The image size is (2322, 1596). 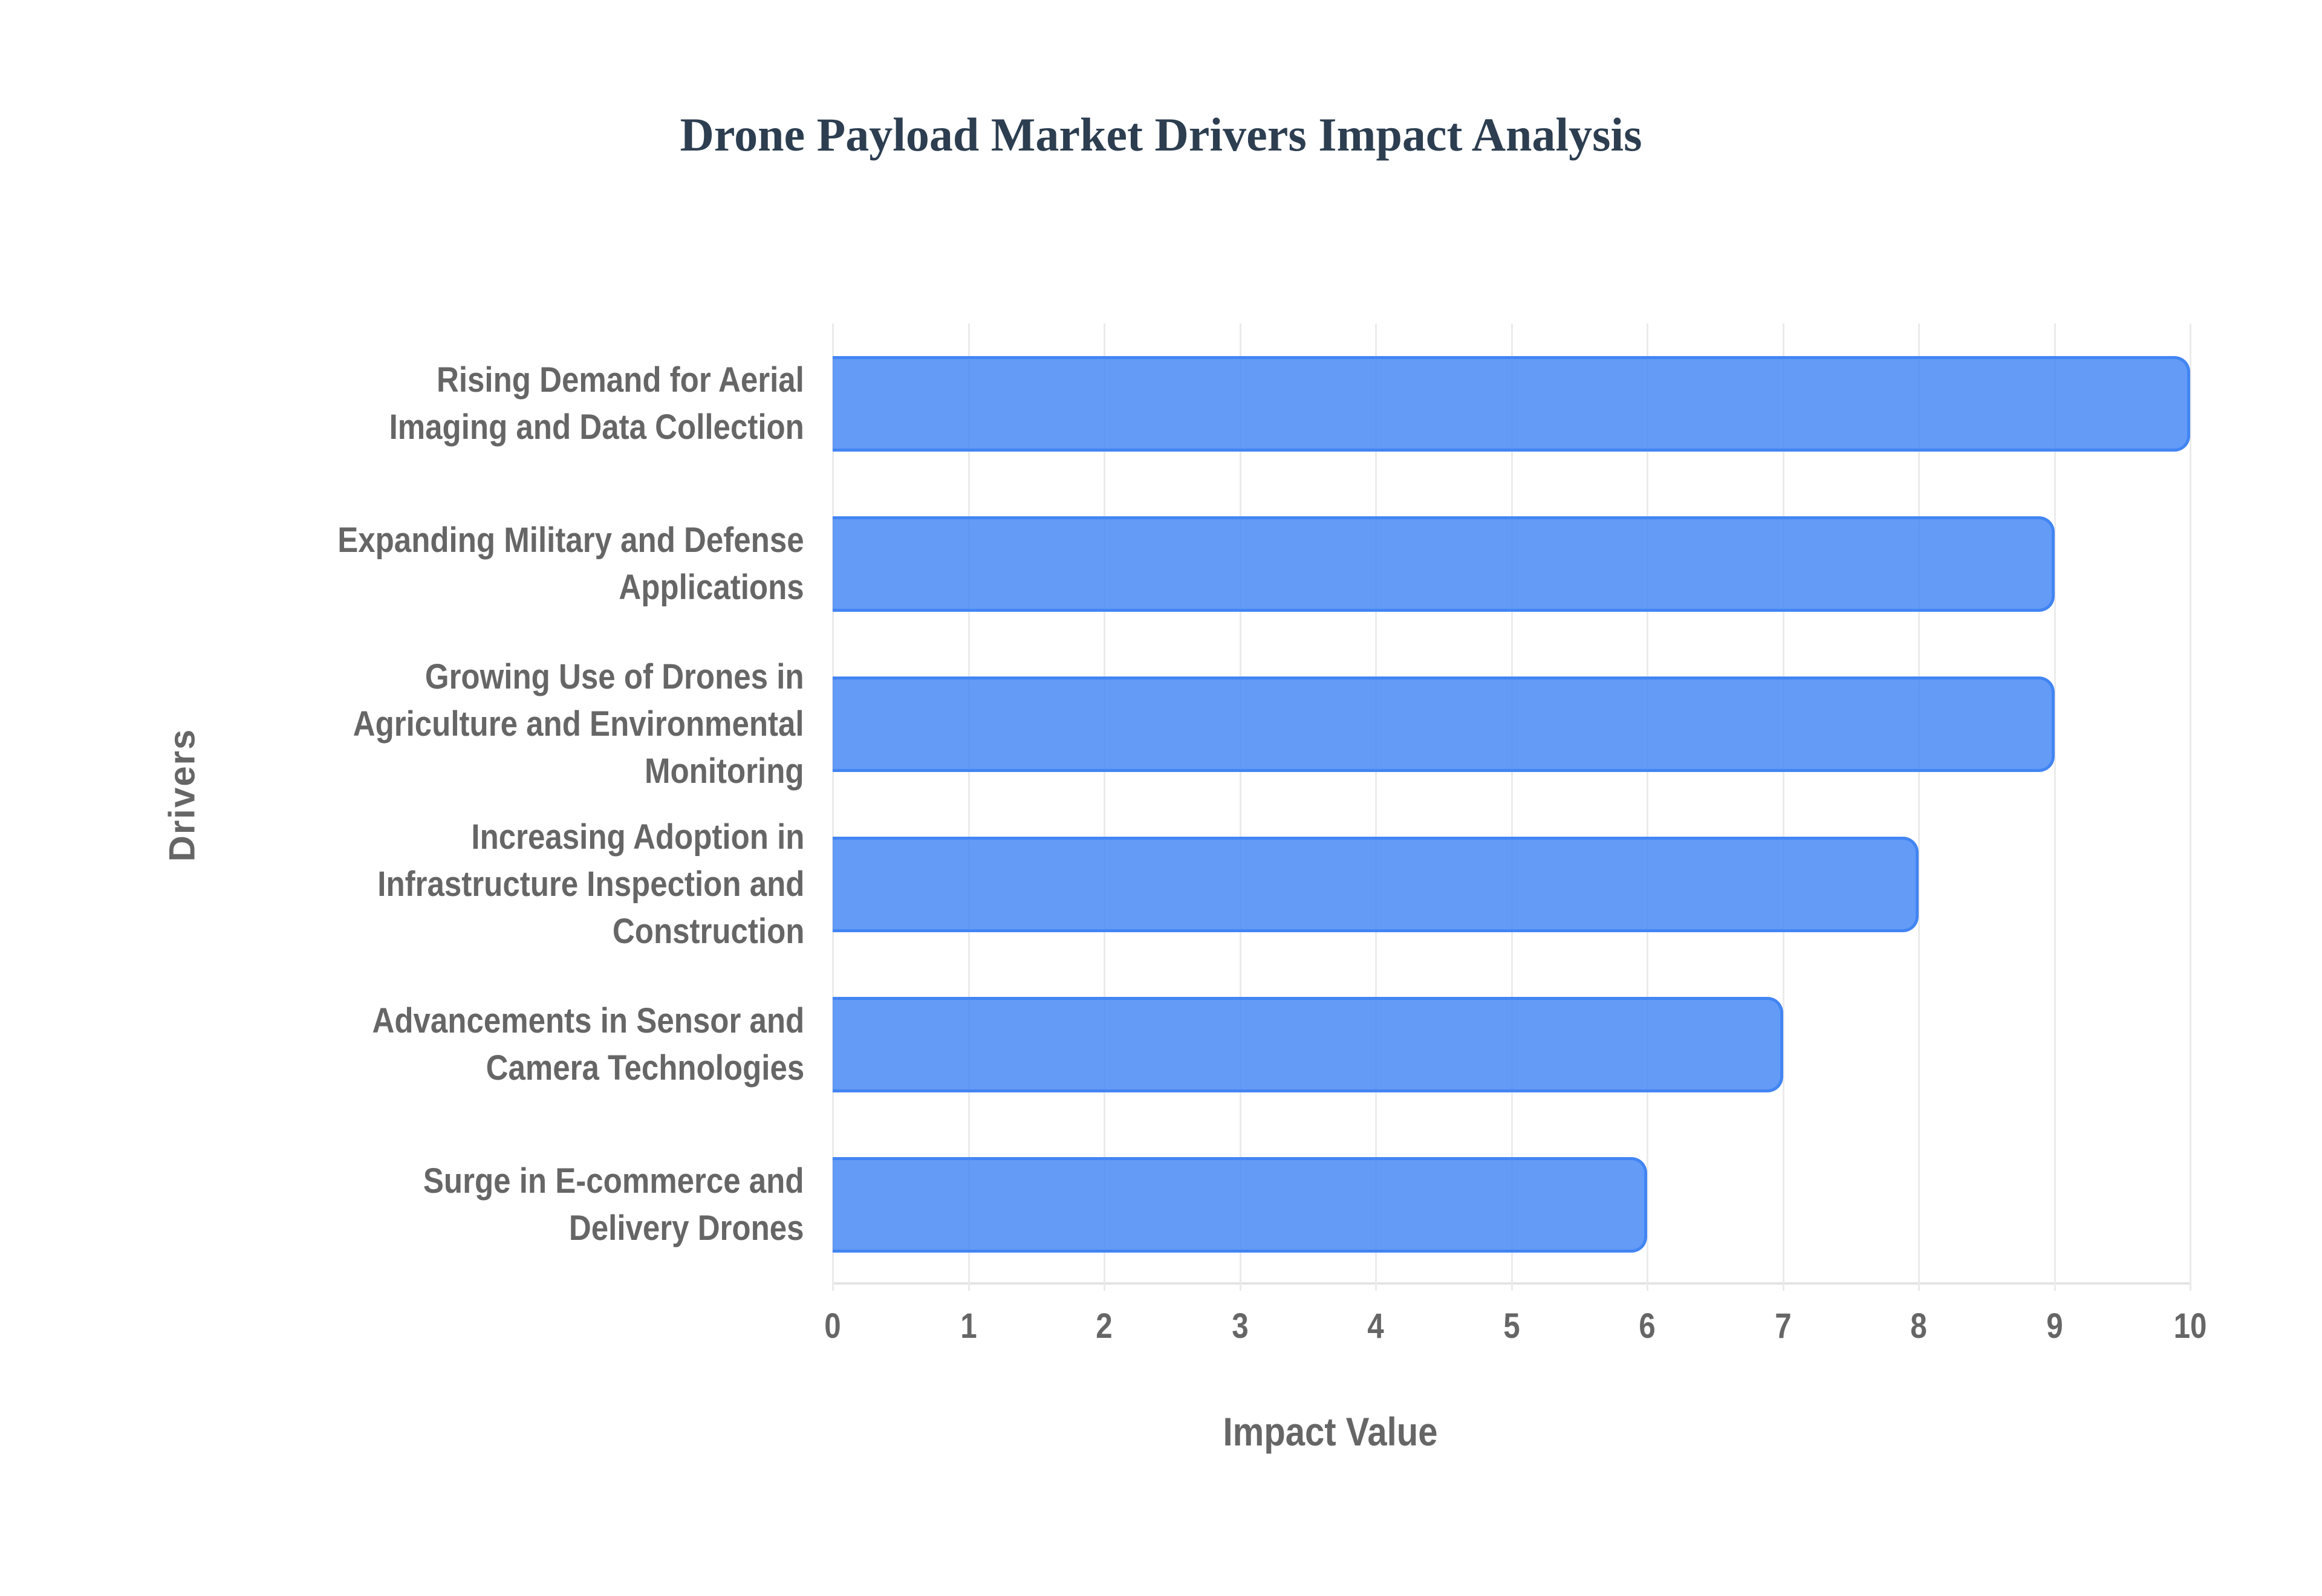 I want to click on x-tick-label: 3, so click(x=1240, y=1326).